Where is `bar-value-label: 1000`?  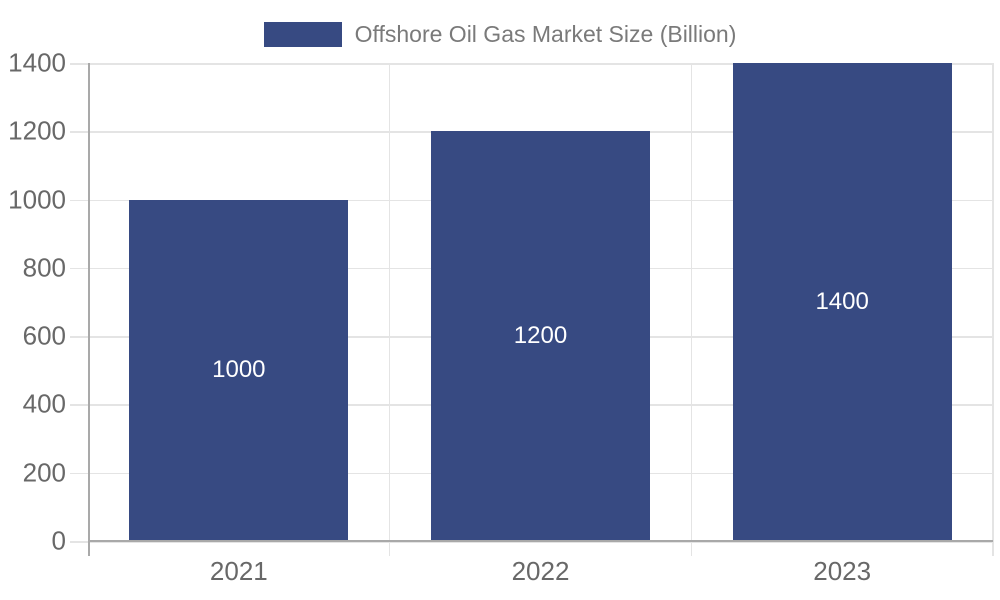 bar-value-label: 1000 is located at coordinates (239, 370).